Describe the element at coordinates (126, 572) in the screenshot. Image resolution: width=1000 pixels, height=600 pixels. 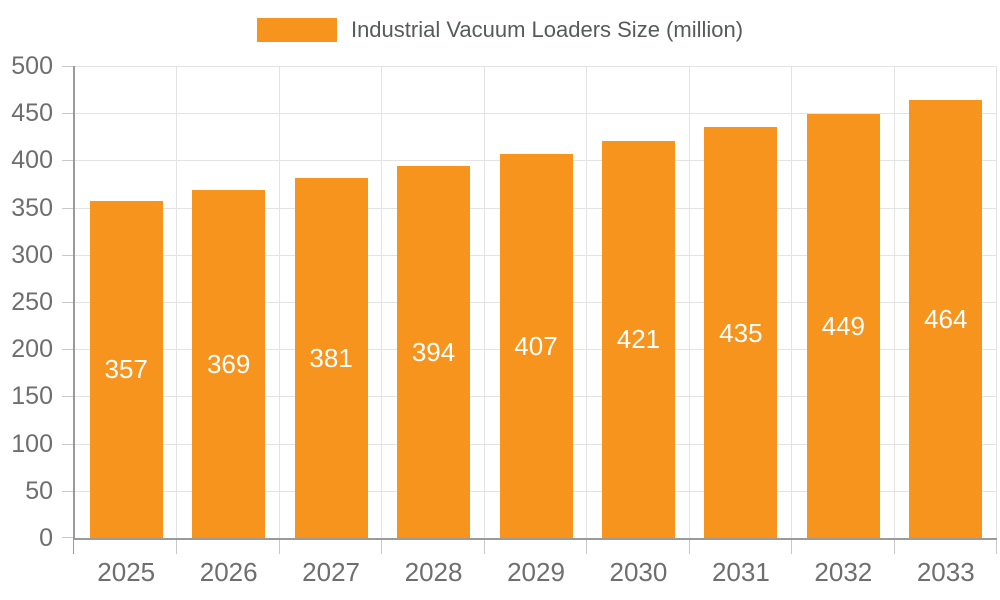
I see `x-tick-label: 2025` at that location.